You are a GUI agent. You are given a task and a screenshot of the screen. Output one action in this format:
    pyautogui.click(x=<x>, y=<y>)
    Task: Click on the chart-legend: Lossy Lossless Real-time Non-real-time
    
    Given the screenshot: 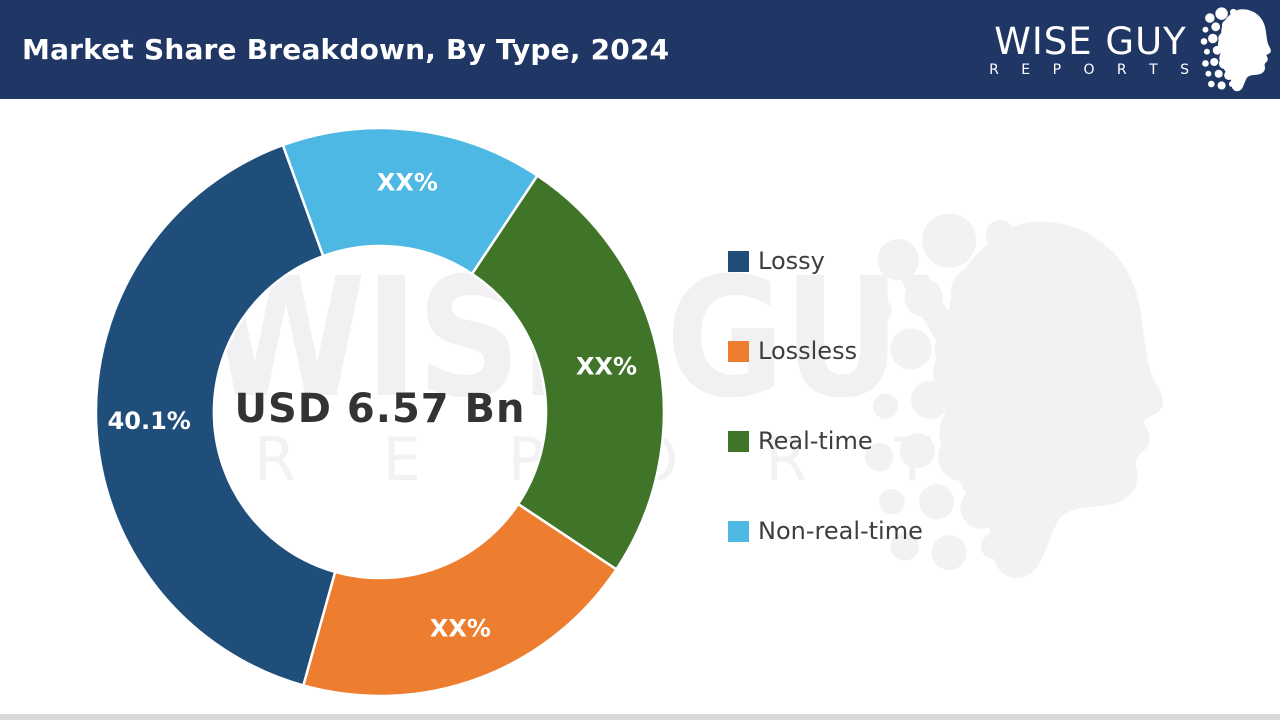 What is the action you would take?
    pyautogui.click(x=825, y=396)
    